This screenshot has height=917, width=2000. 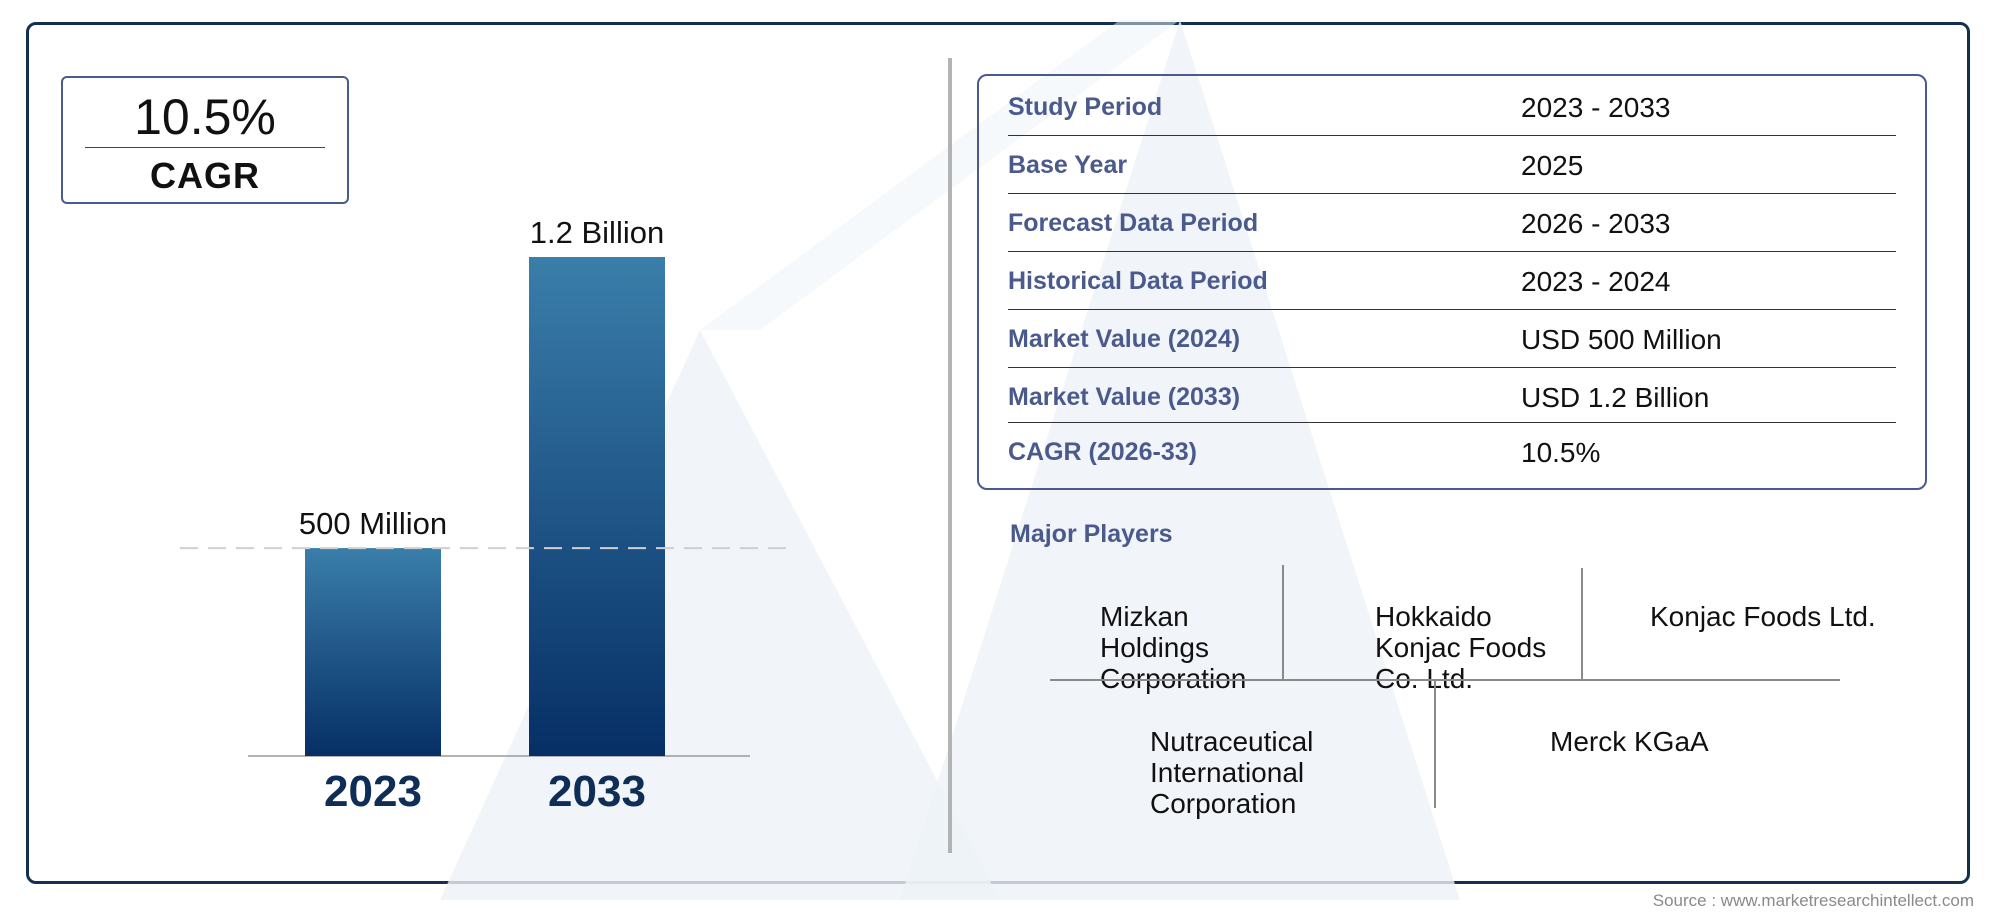 I want to click on player-hokkaido: Hokkaido Konjac Foods Co. Ltd., so click(x=1461, y=647).